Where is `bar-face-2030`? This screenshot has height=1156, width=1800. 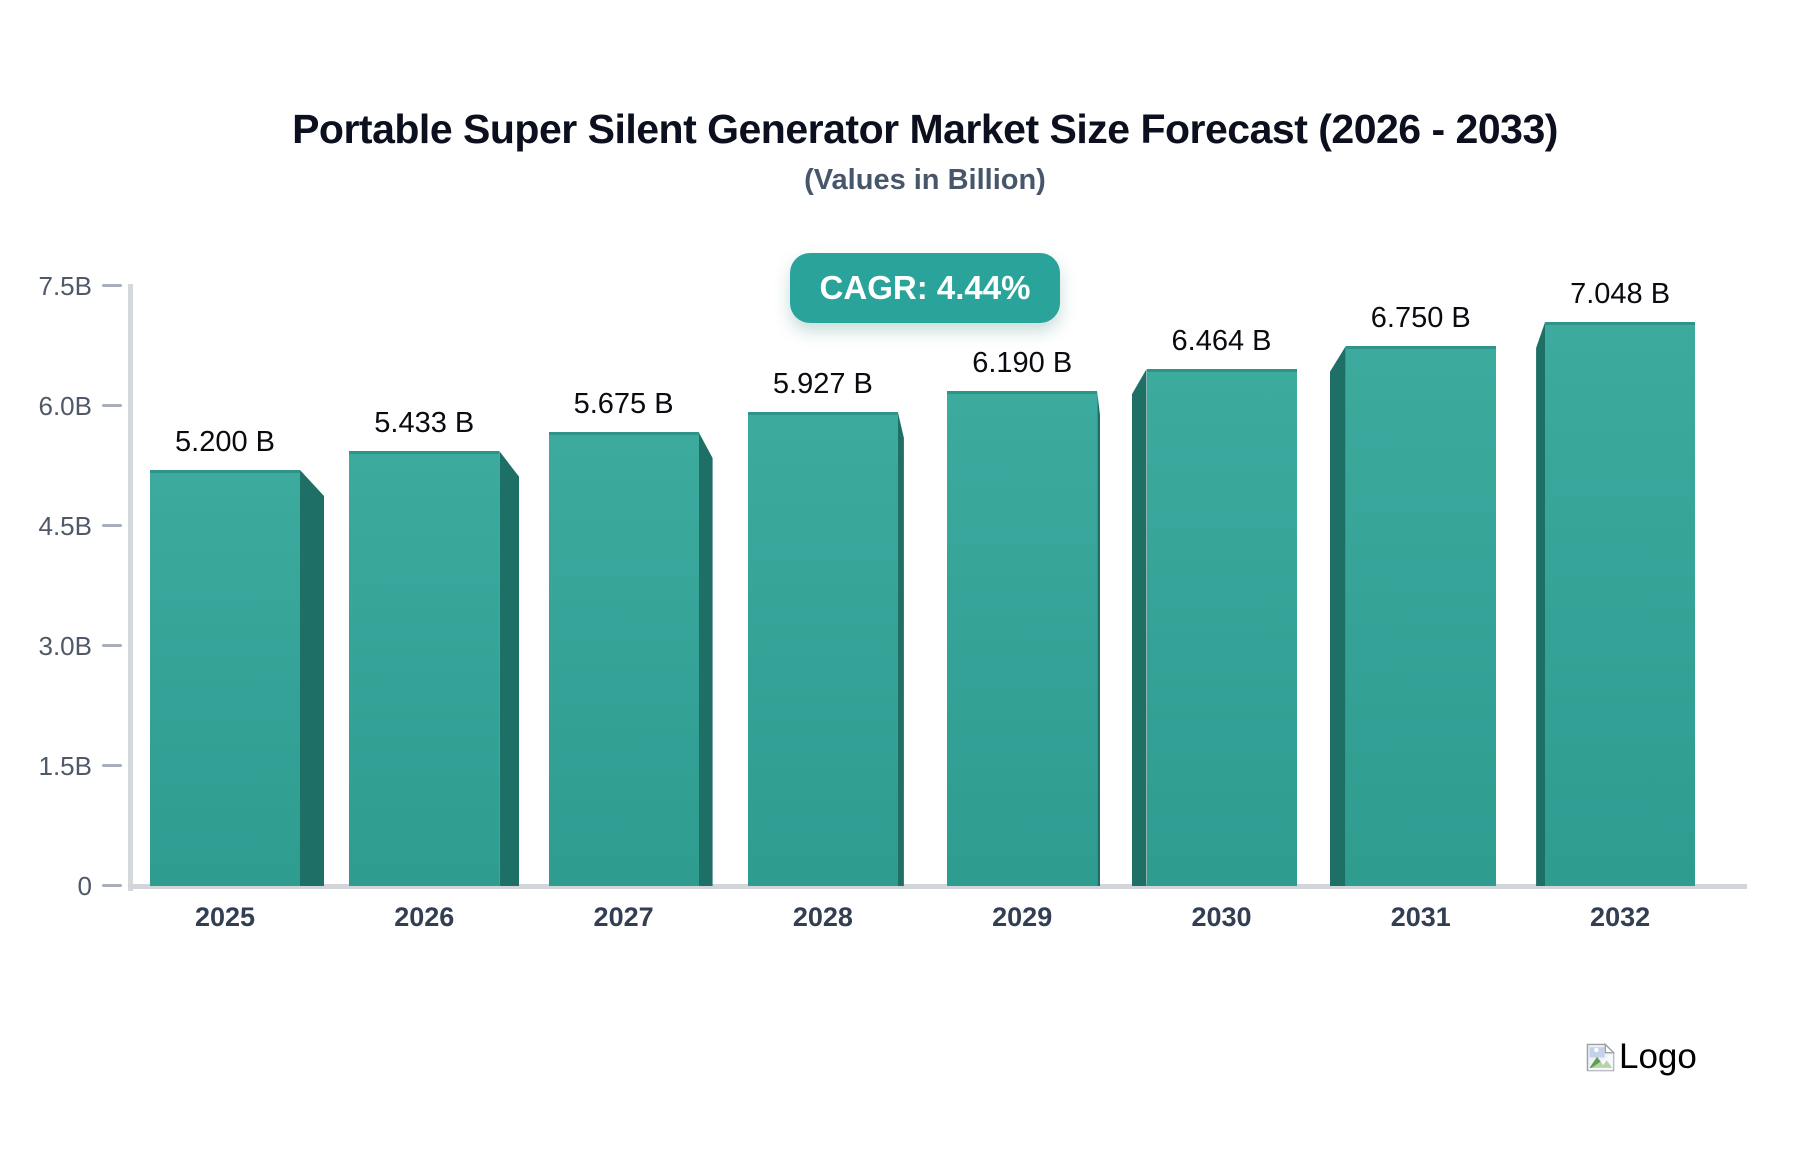 bar-face-2030 is located at coordinates (1221, 627).